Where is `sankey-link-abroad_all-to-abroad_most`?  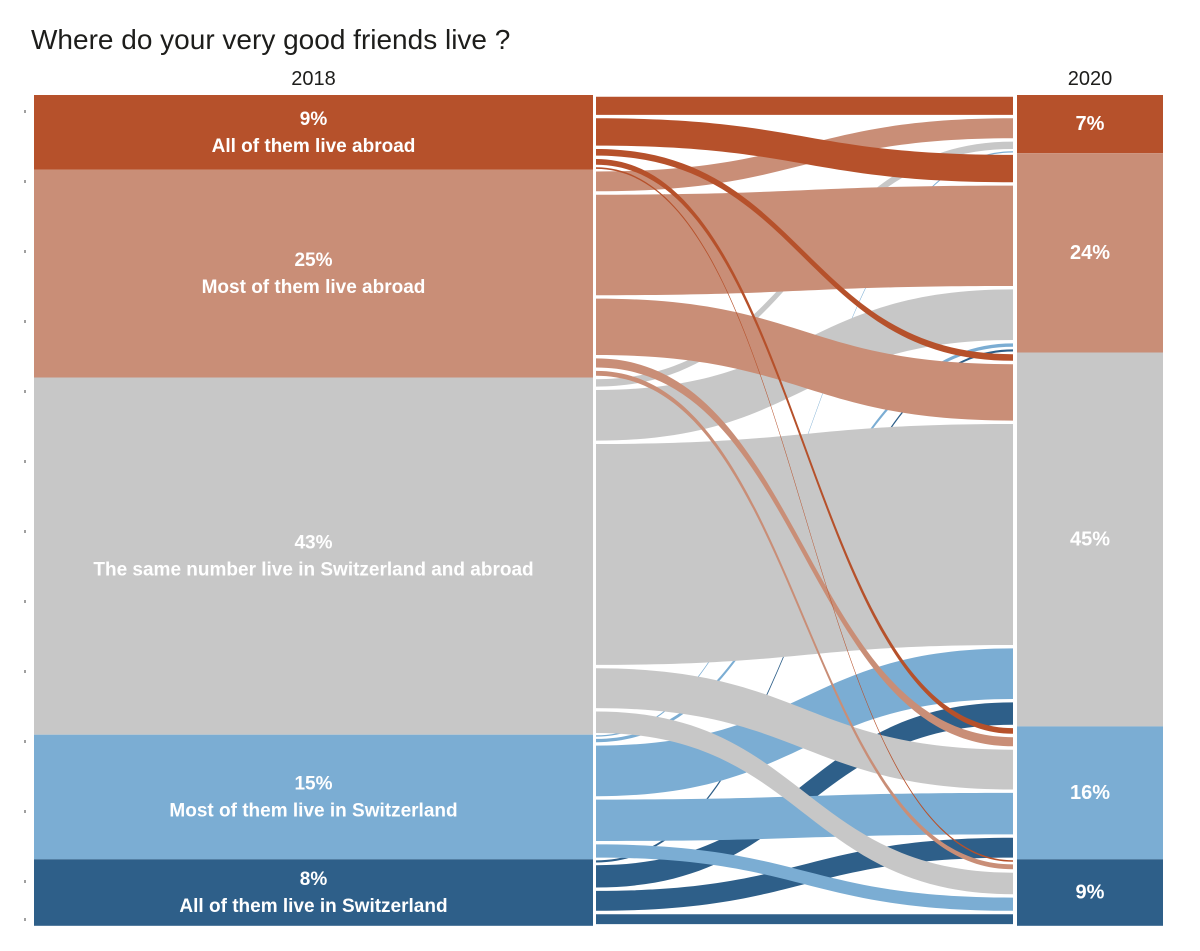 sankey-link-abroad_all-to-abroad_most is located at coordinates (804, 150).